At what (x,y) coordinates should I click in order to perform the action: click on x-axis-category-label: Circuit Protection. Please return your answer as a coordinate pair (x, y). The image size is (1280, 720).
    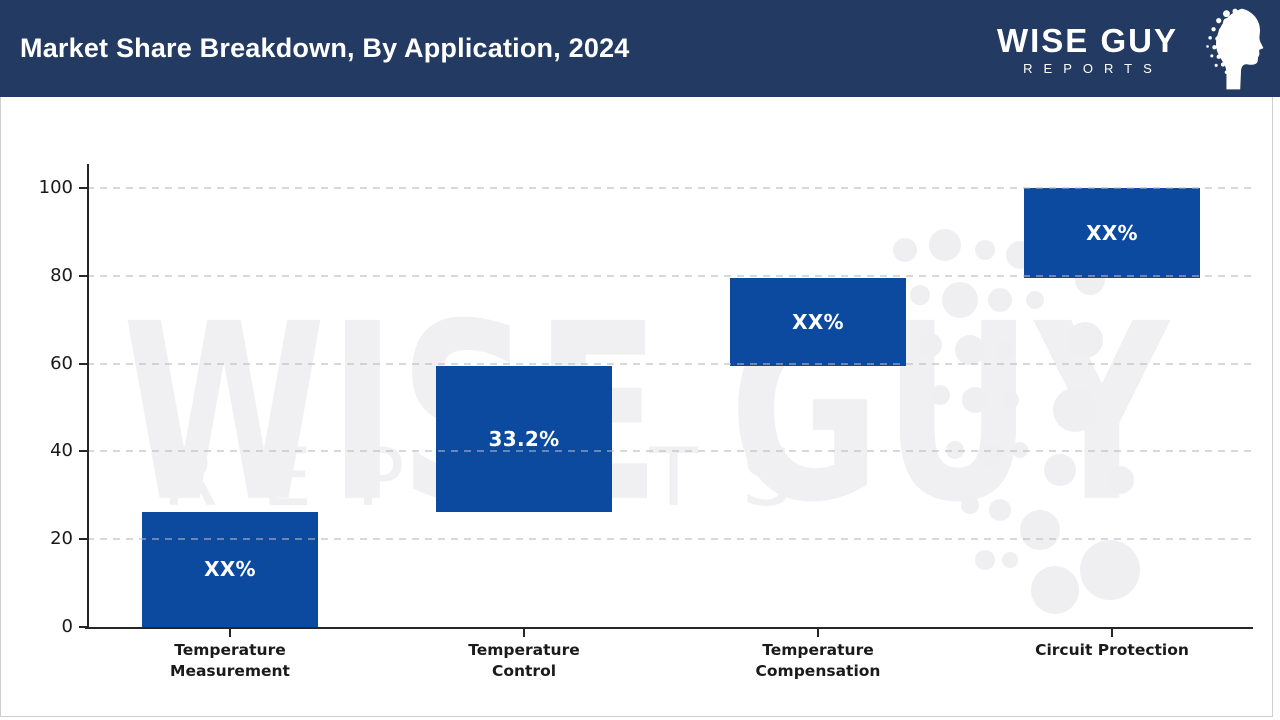
    Looking at the image, I should click on (1112, 650).